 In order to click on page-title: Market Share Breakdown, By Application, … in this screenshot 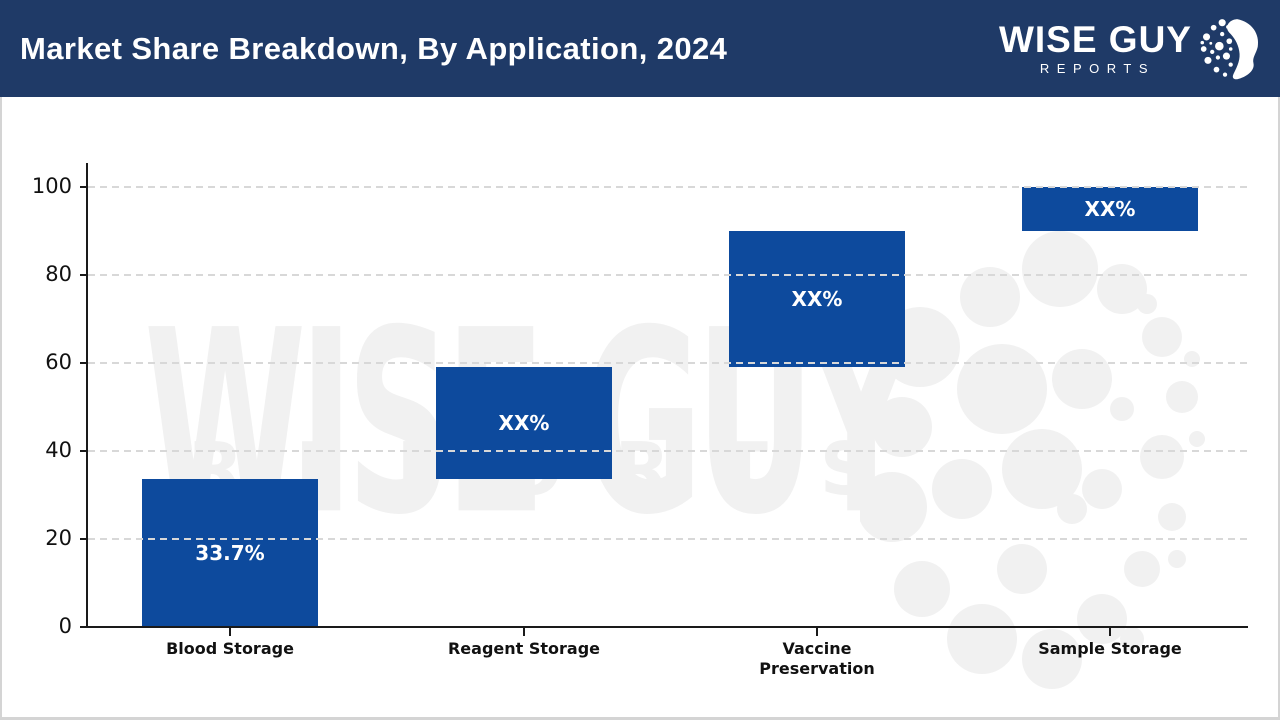, I will do `click(374, 48)`.